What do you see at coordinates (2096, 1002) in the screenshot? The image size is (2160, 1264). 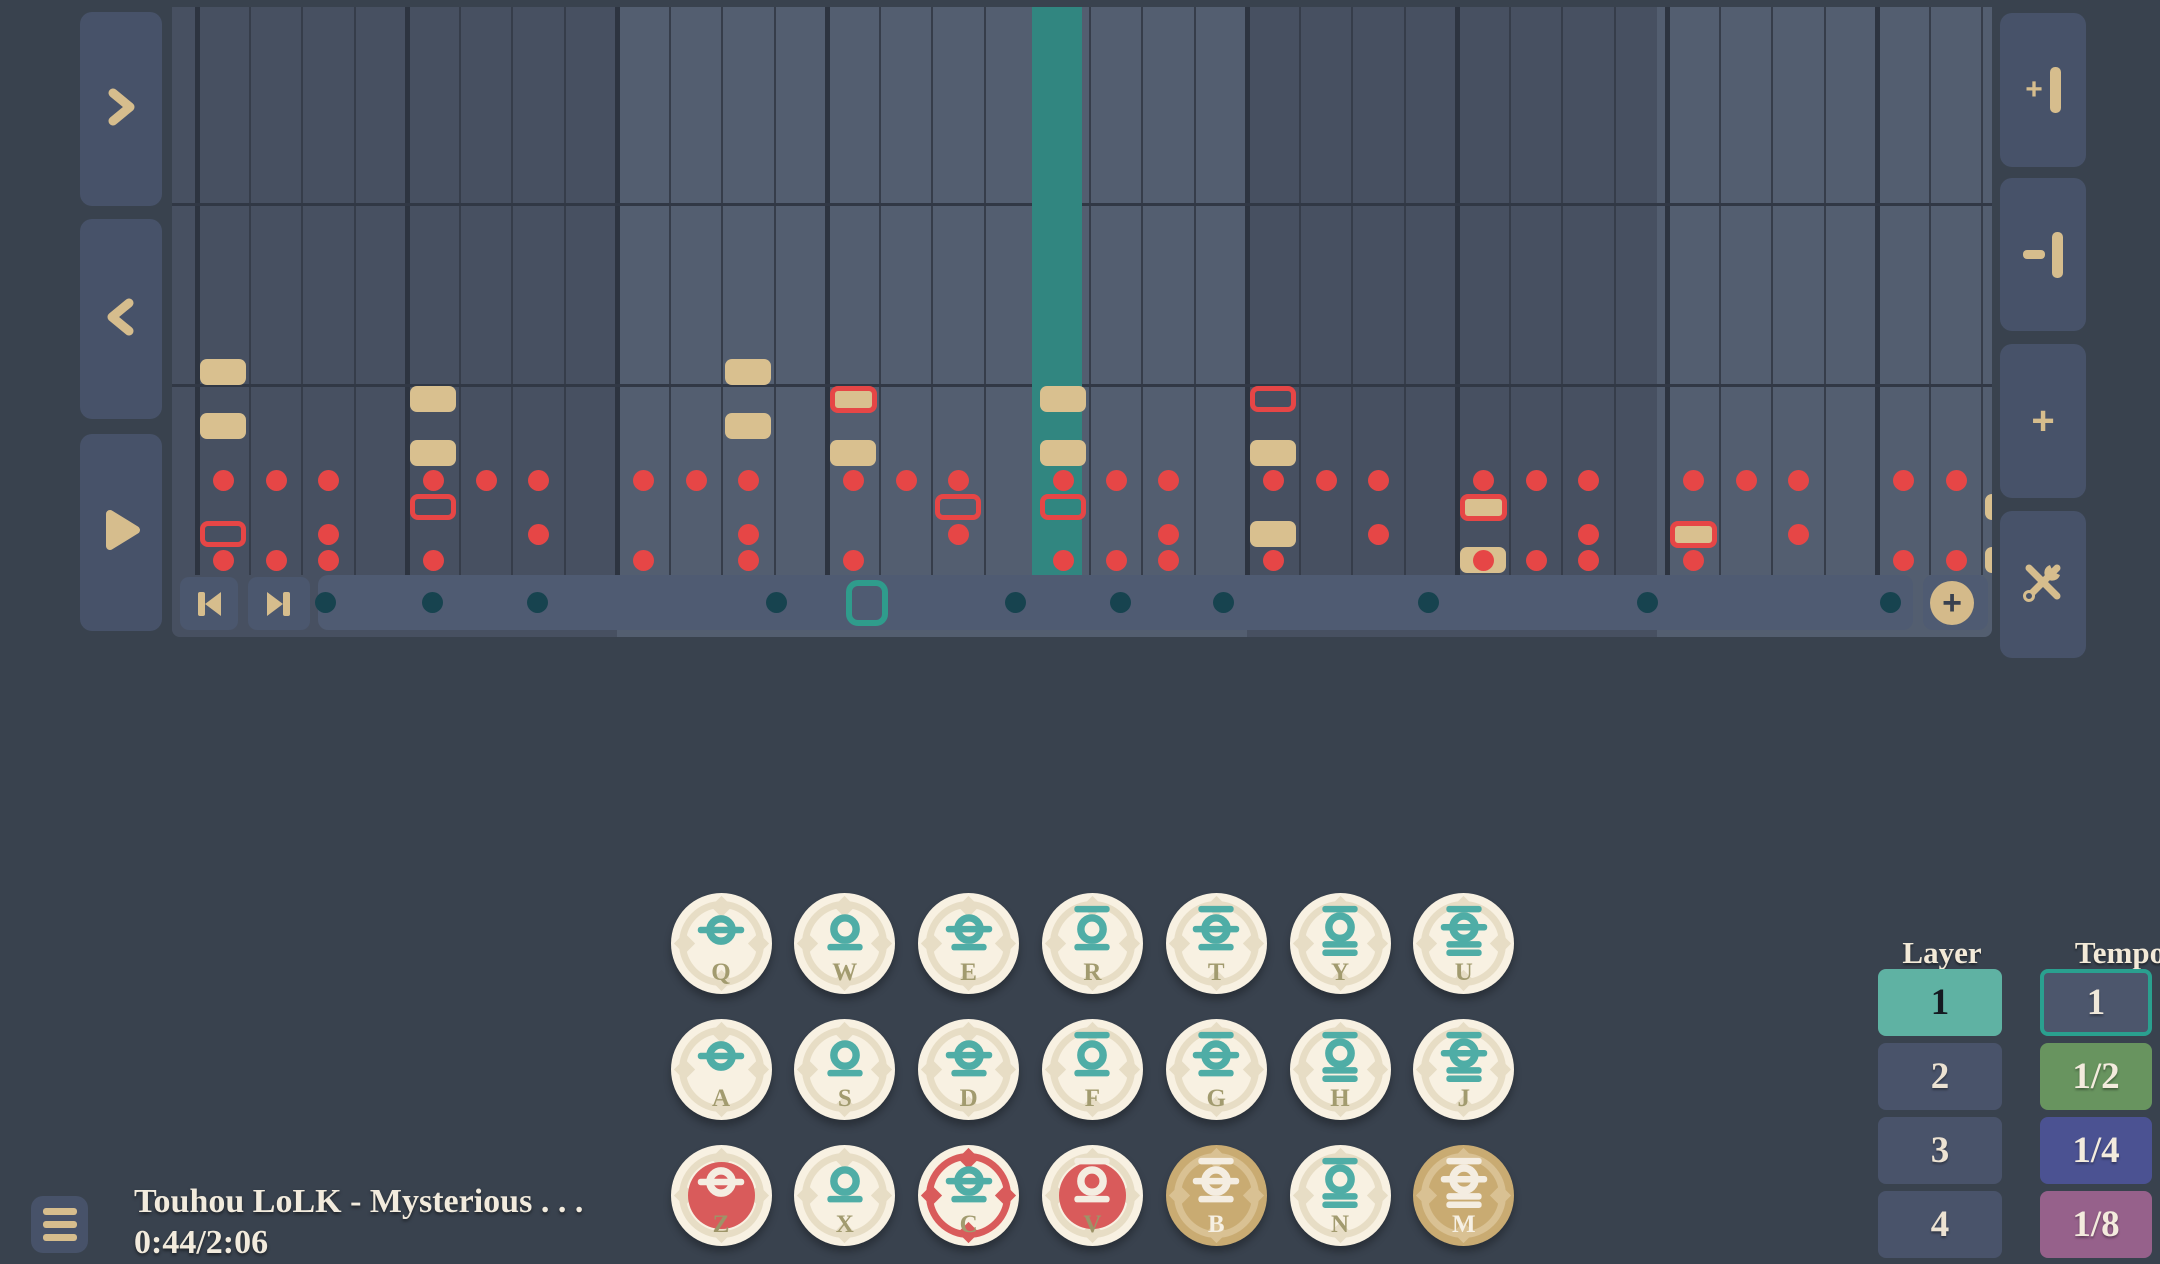 I see `tempo-option-1: 1` at bounding box center [2096, 1002].